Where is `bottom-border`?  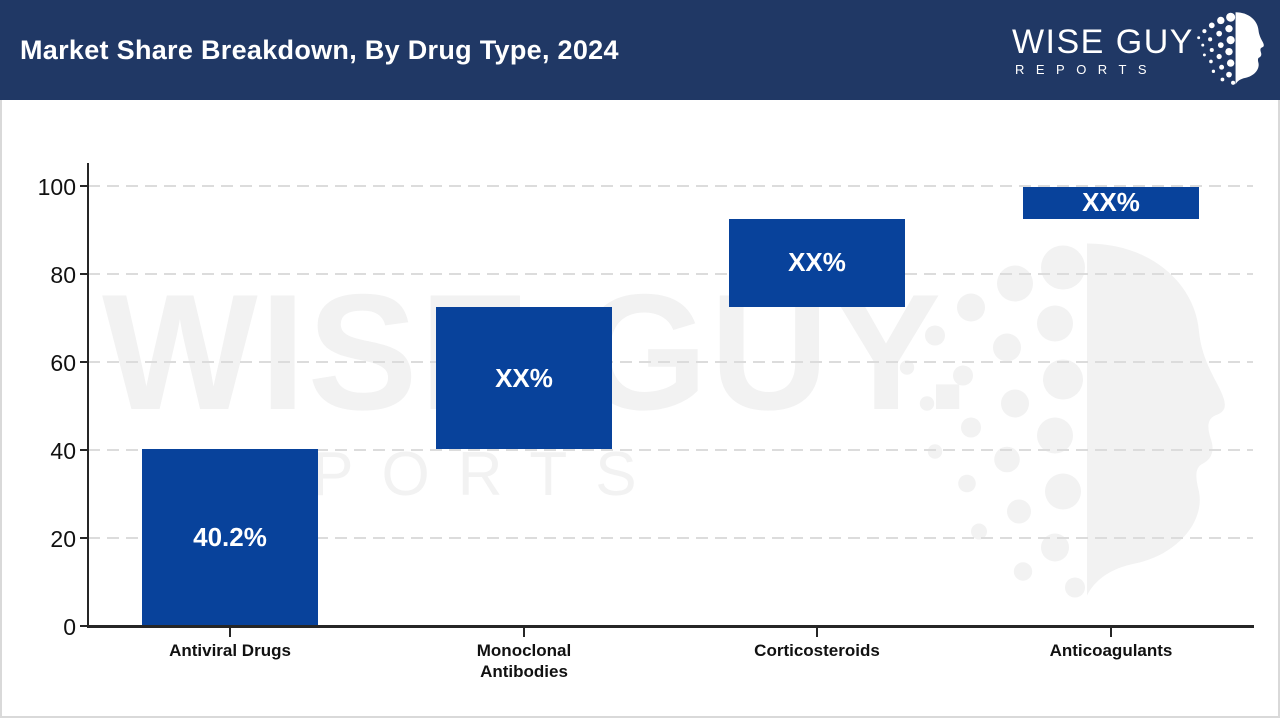
bottom-border is located at coordinates (640, 717).